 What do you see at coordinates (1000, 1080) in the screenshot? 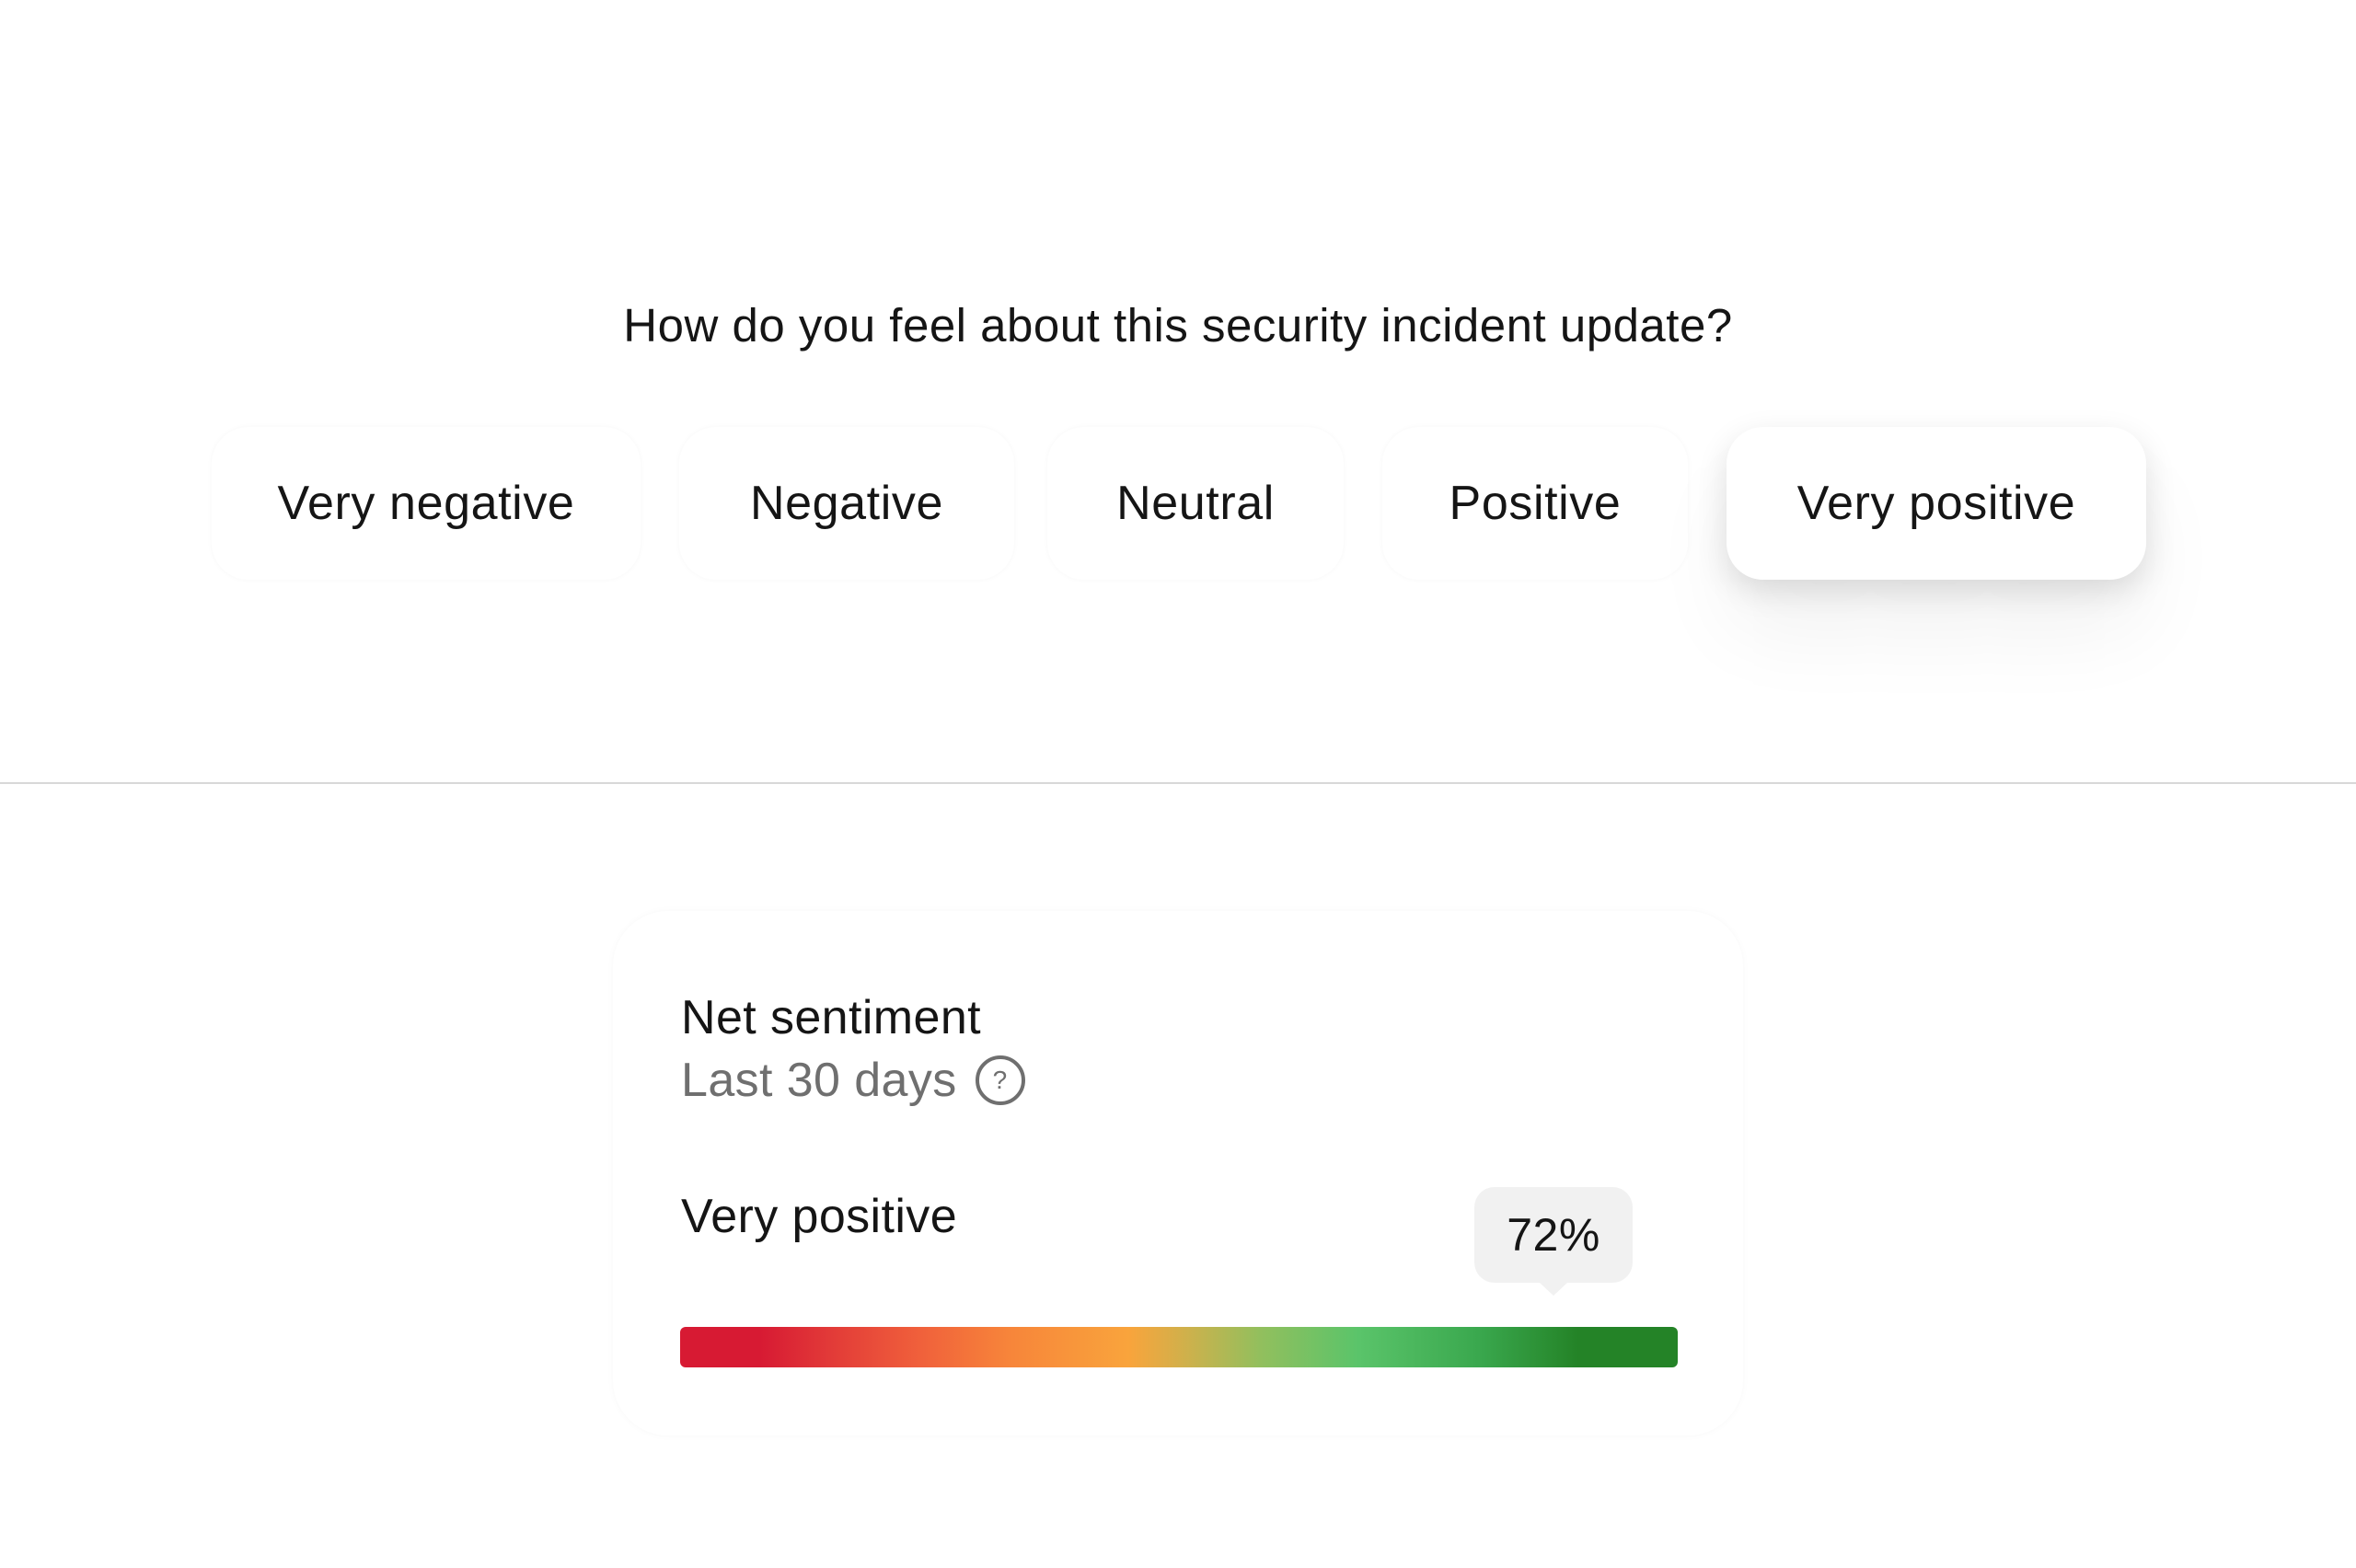
I see `question-circle-icon: ?` at bounding box center [1000, 1080].